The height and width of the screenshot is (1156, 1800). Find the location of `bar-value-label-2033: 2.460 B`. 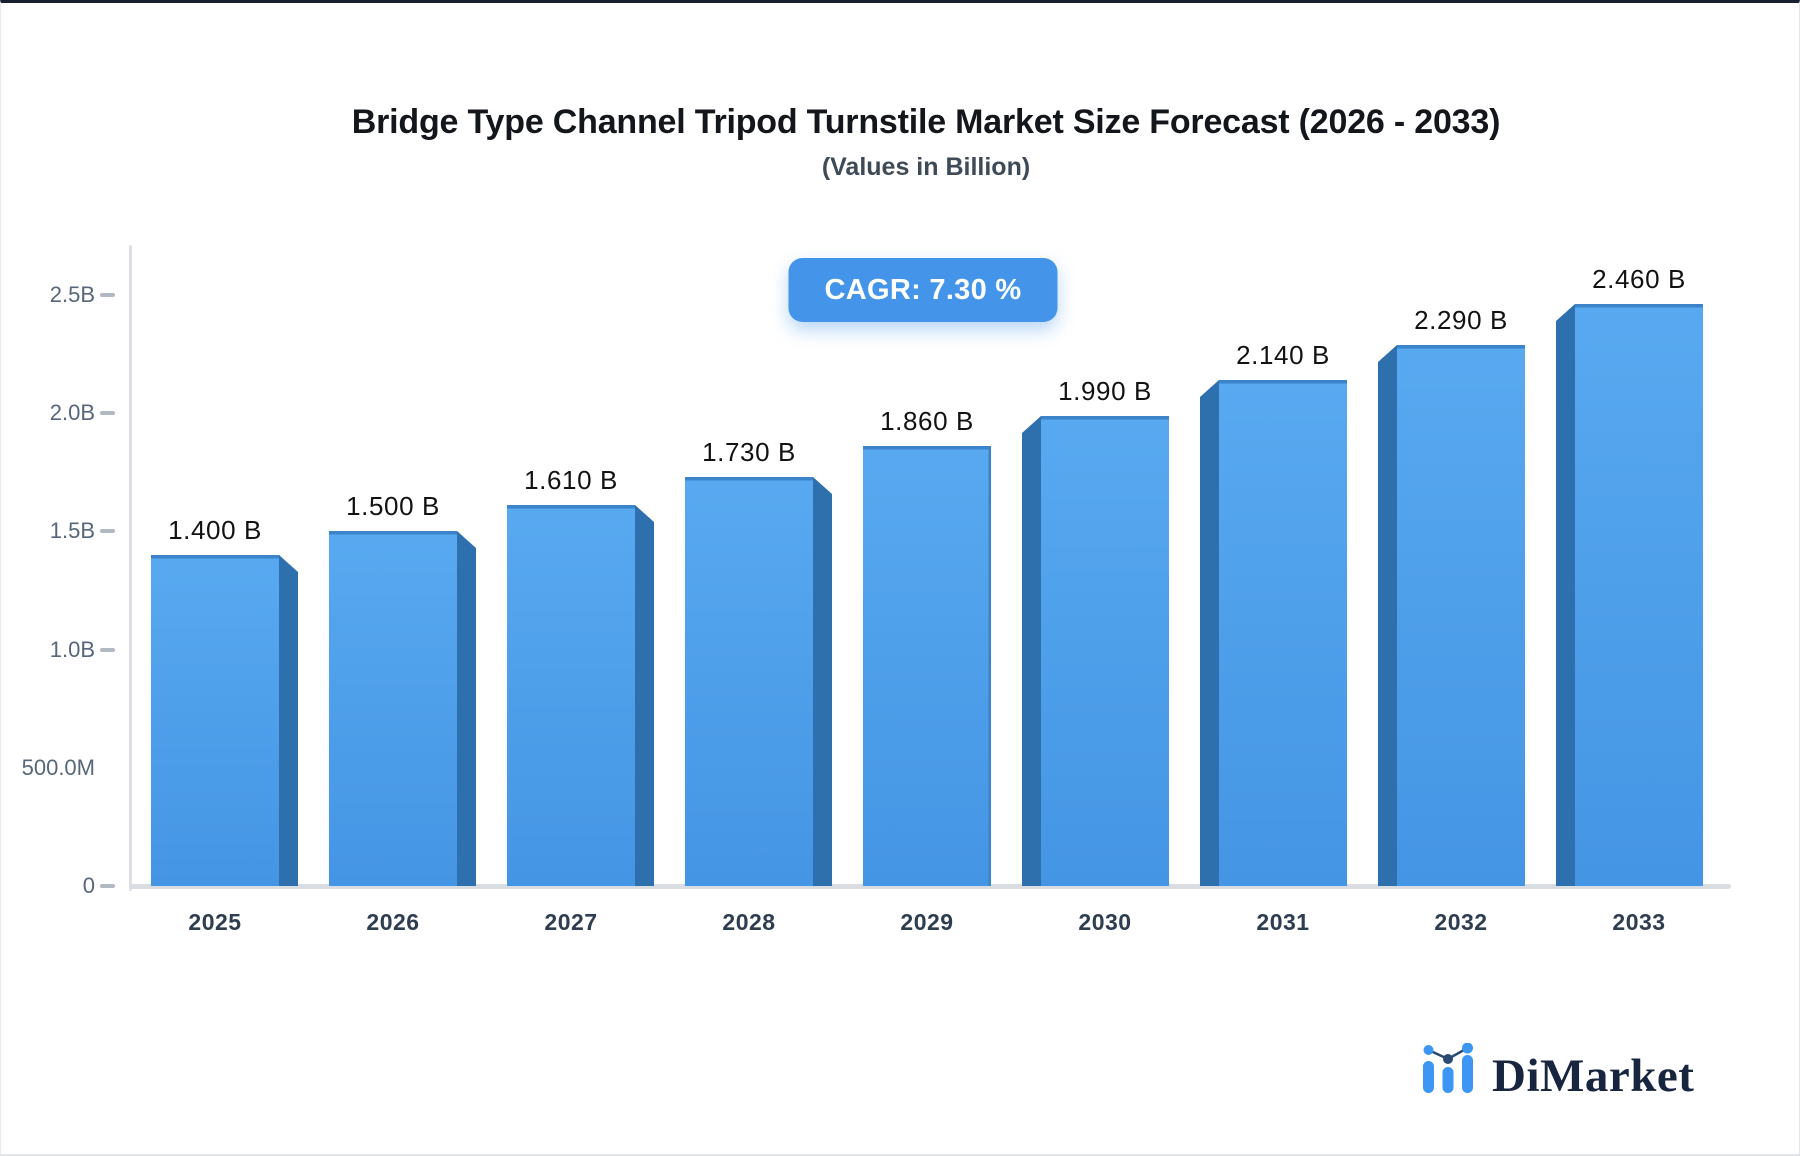

bar-value-label-2033: 2.460 B is located at coordinates (1639, 279).